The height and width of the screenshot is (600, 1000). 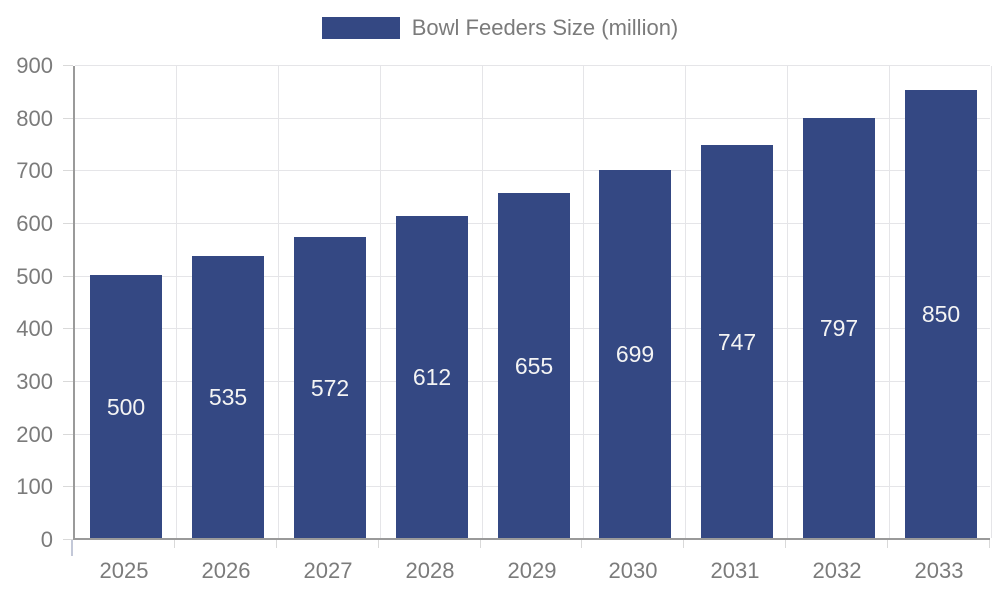 I want to click on bar-value-2030: 699, so click(x=635, y=354).